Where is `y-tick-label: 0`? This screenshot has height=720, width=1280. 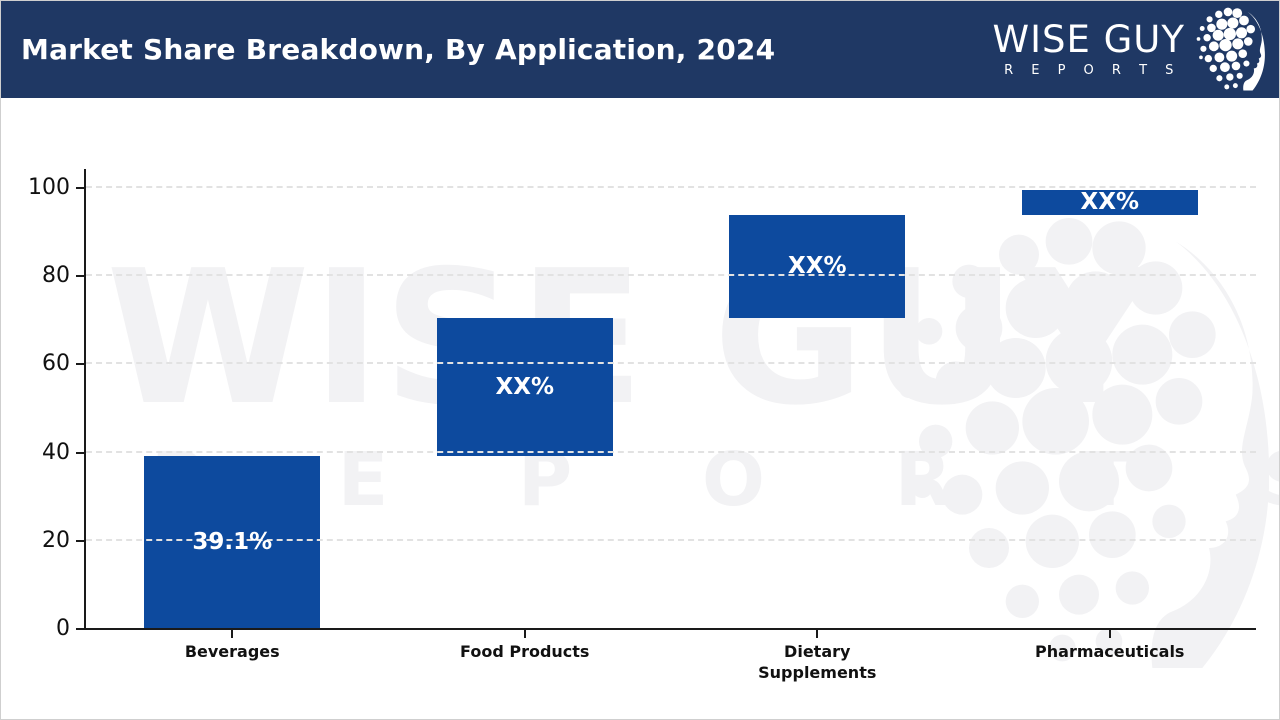
y-tick-label: 0 is located at coordinates (63, 628).